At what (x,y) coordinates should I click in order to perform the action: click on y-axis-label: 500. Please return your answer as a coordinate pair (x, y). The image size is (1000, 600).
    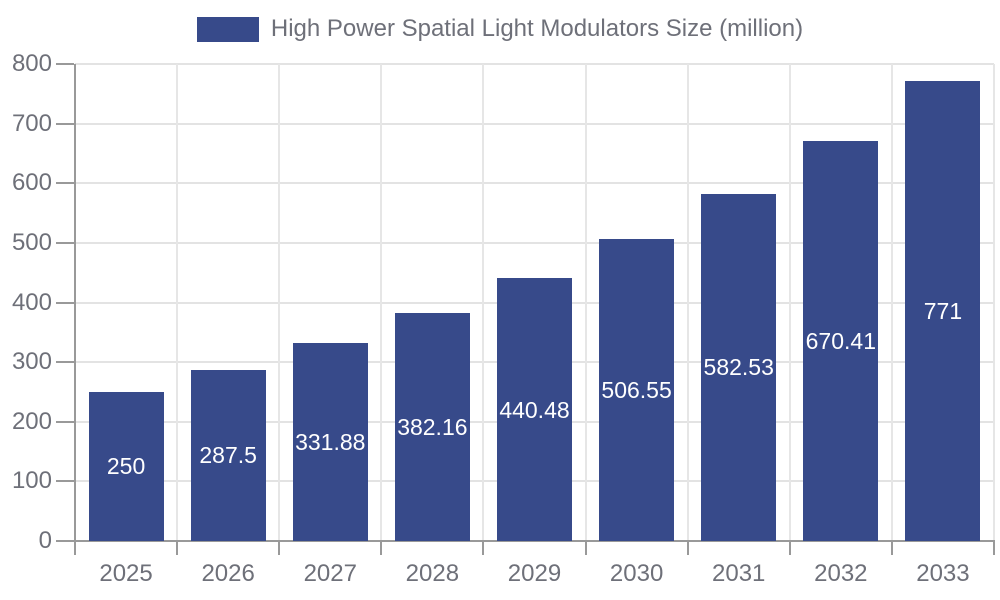
    Looking at the image, I should click on (31, 242).